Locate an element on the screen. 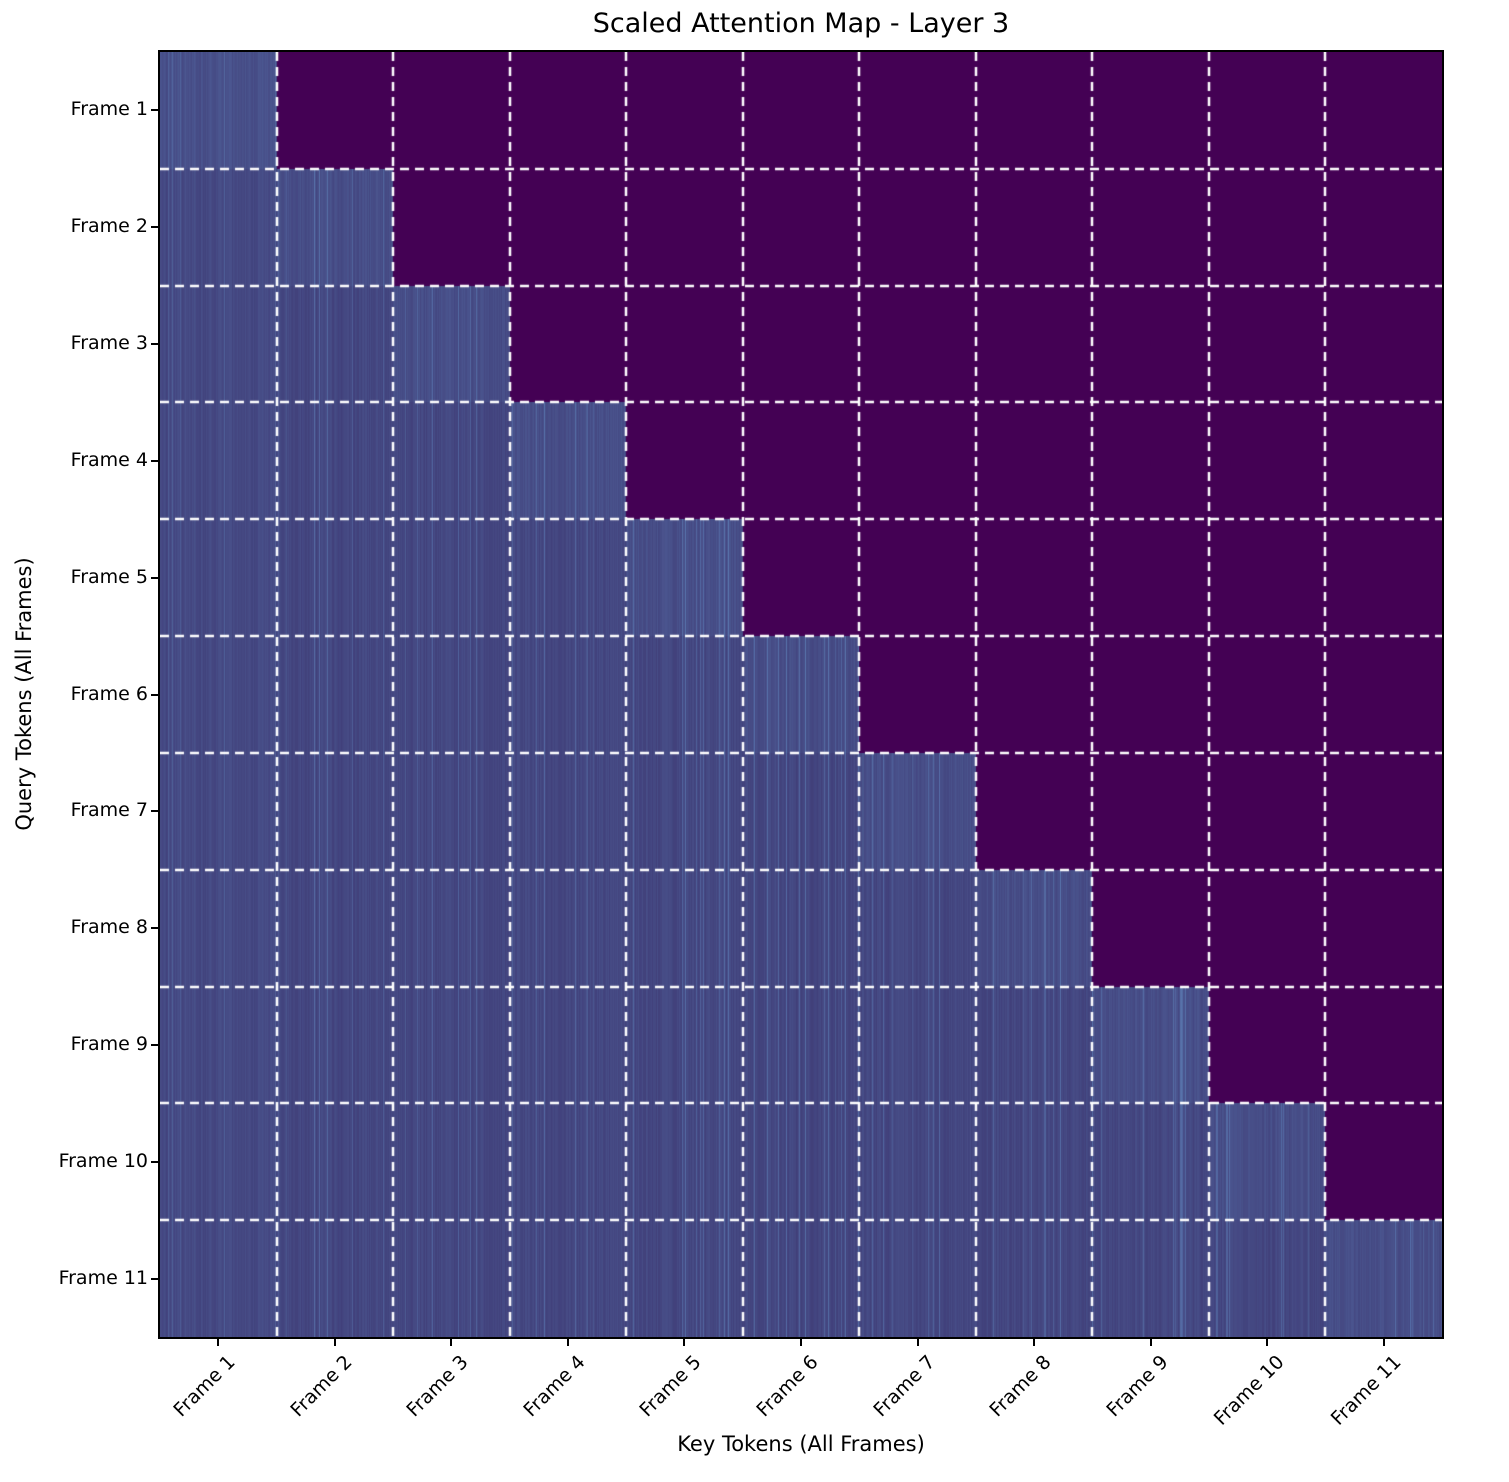  x-tick-label: Frame 10 is located at coordinates (1249, 1390).